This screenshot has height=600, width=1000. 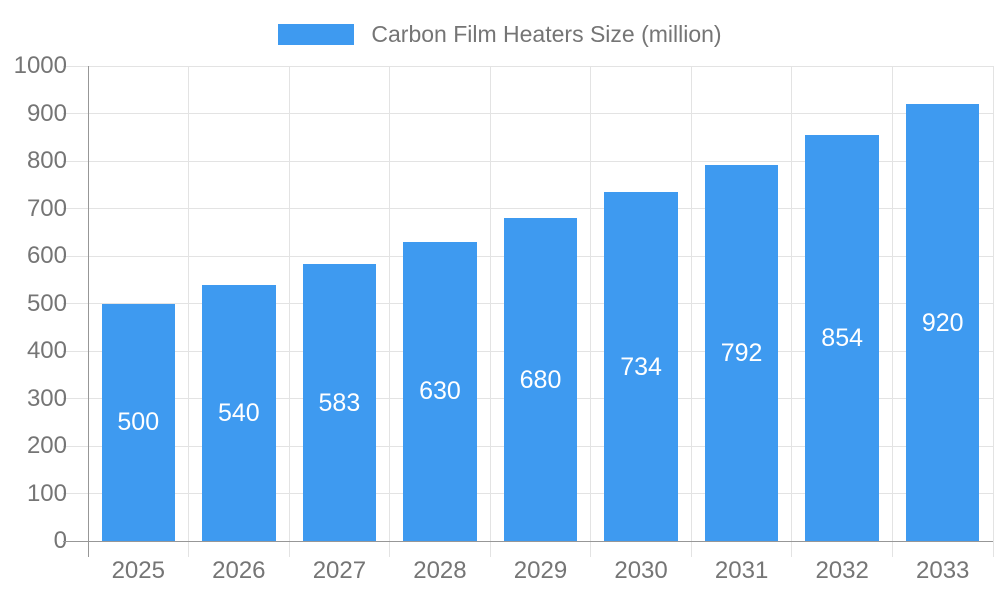 What do you see at coordinates (46, 398) in the screenshot?
I see `y-axis-label: 300` at bounding box center [46, 398].